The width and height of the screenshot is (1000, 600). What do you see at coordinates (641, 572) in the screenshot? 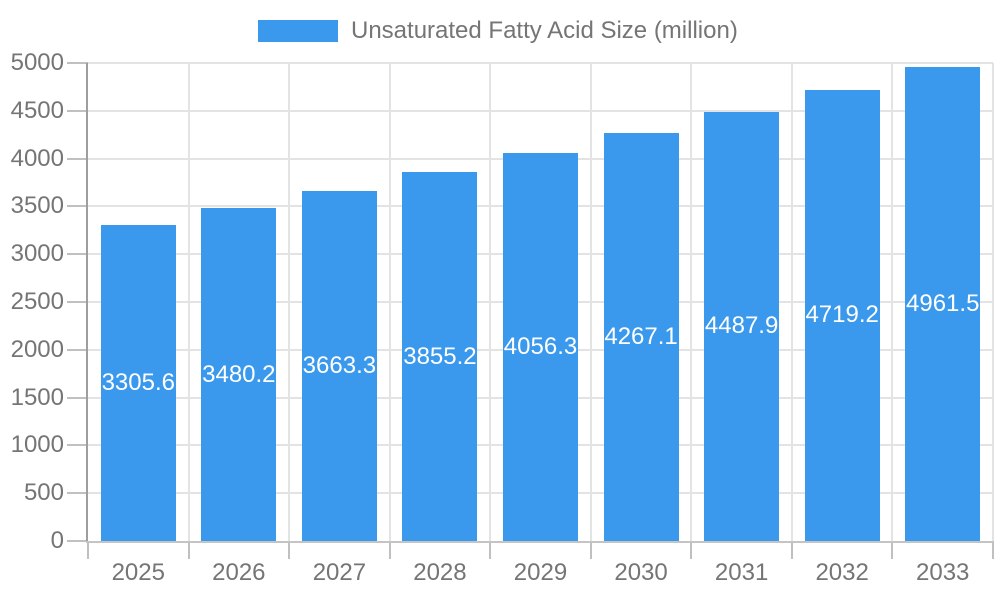
I see `x-axis-tick-label: 2030` at bounding box center [641, 572].